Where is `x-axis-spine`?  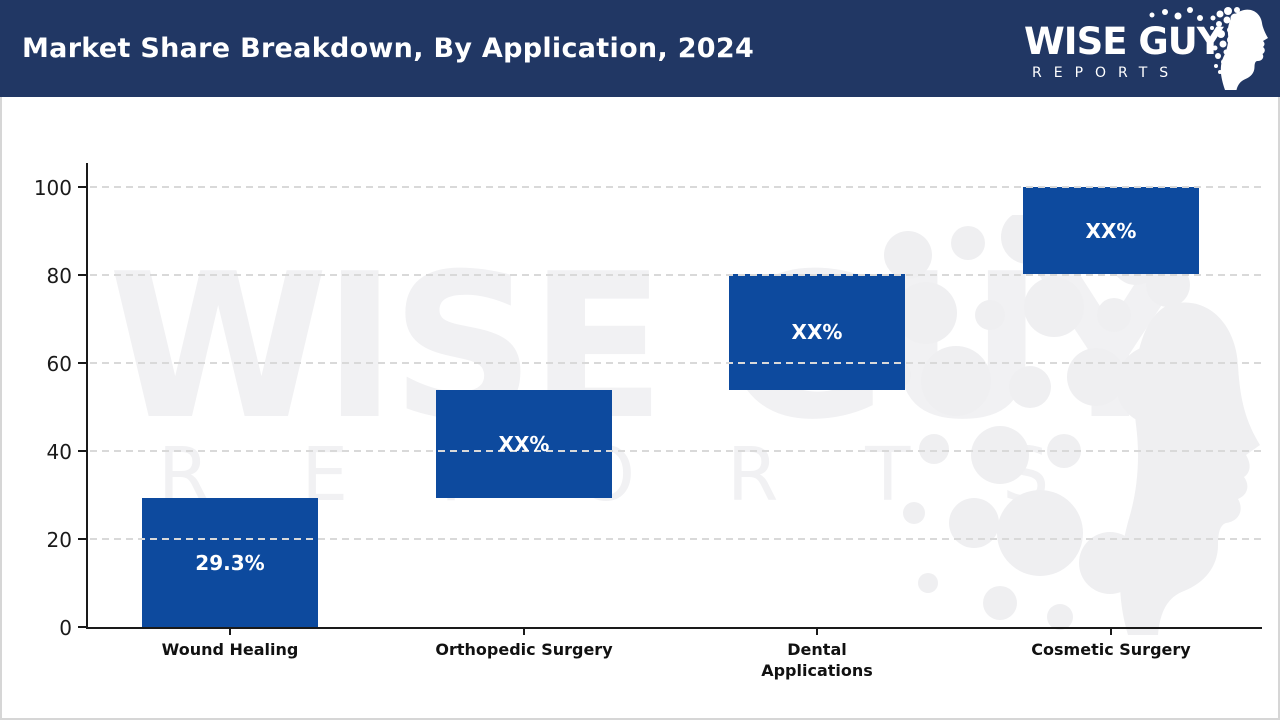
x-axis-spine is located at coordinates (674, 628).